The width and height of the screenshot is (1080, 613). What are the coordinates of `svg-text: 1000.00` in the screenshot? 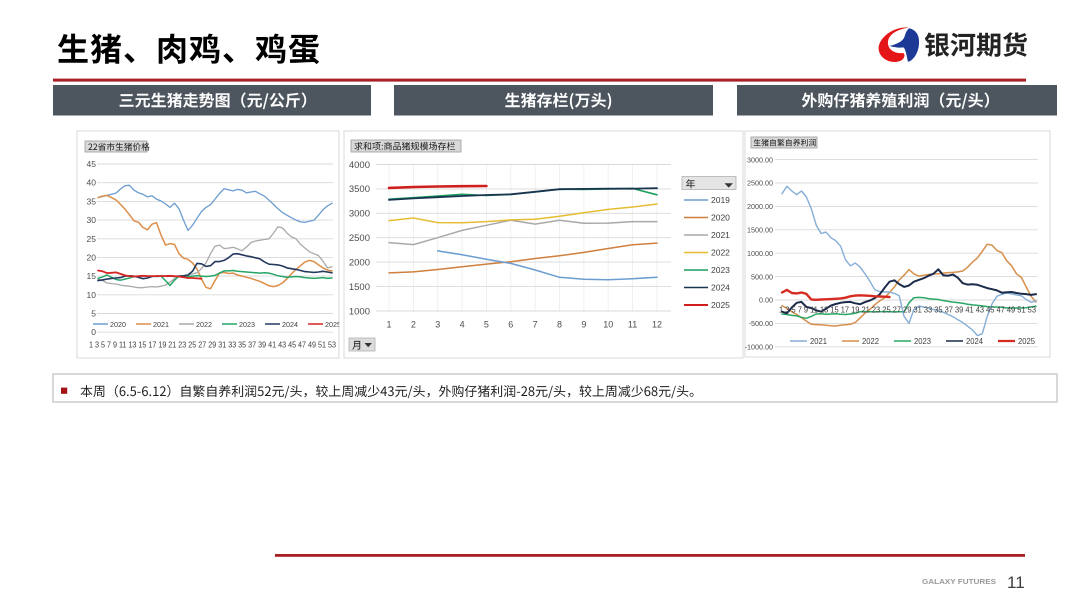 It's located at (760, 253).